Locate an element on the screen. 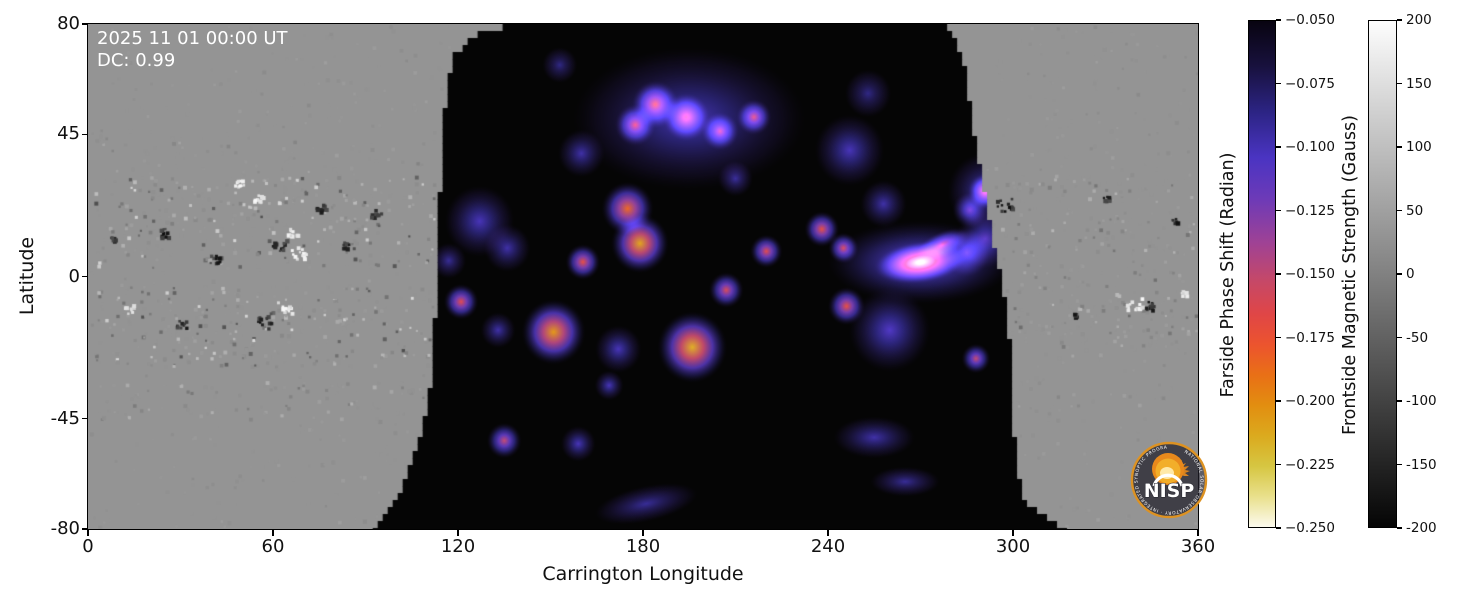  colorbar-tick-label: −0.050 is located at coordinates (1310, 20).